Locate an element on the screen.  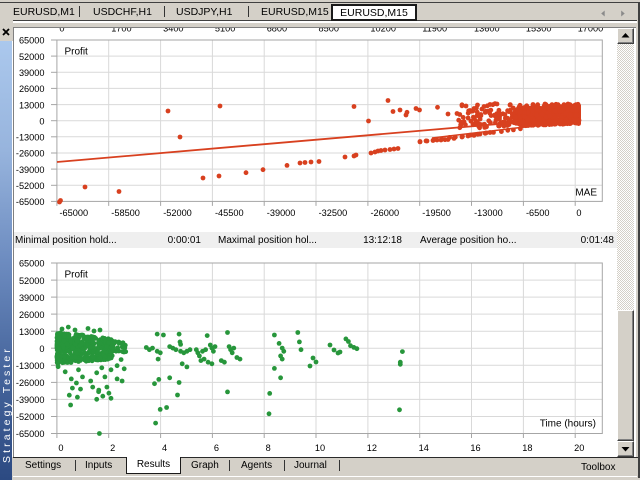
svg-text: 11900 is located at coordinates (434, 29).